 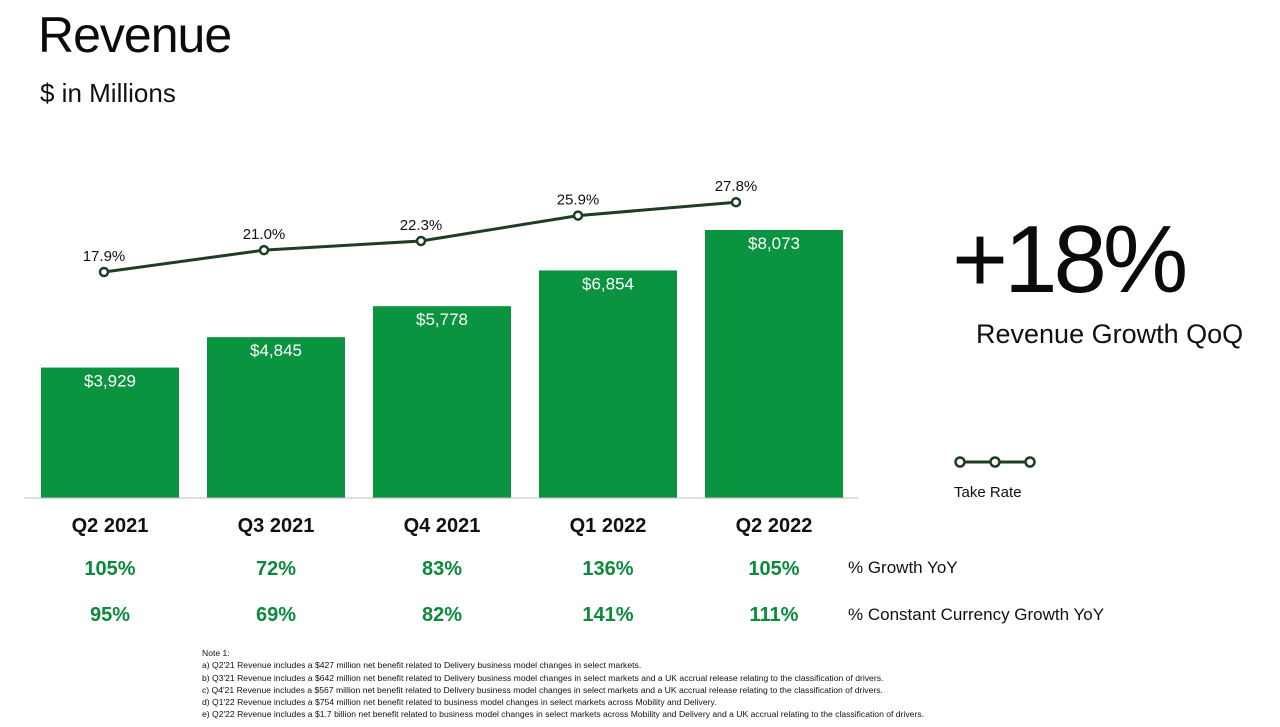 I want to click on page-subtitle: $ in Millions, so click(x=108, y=93).